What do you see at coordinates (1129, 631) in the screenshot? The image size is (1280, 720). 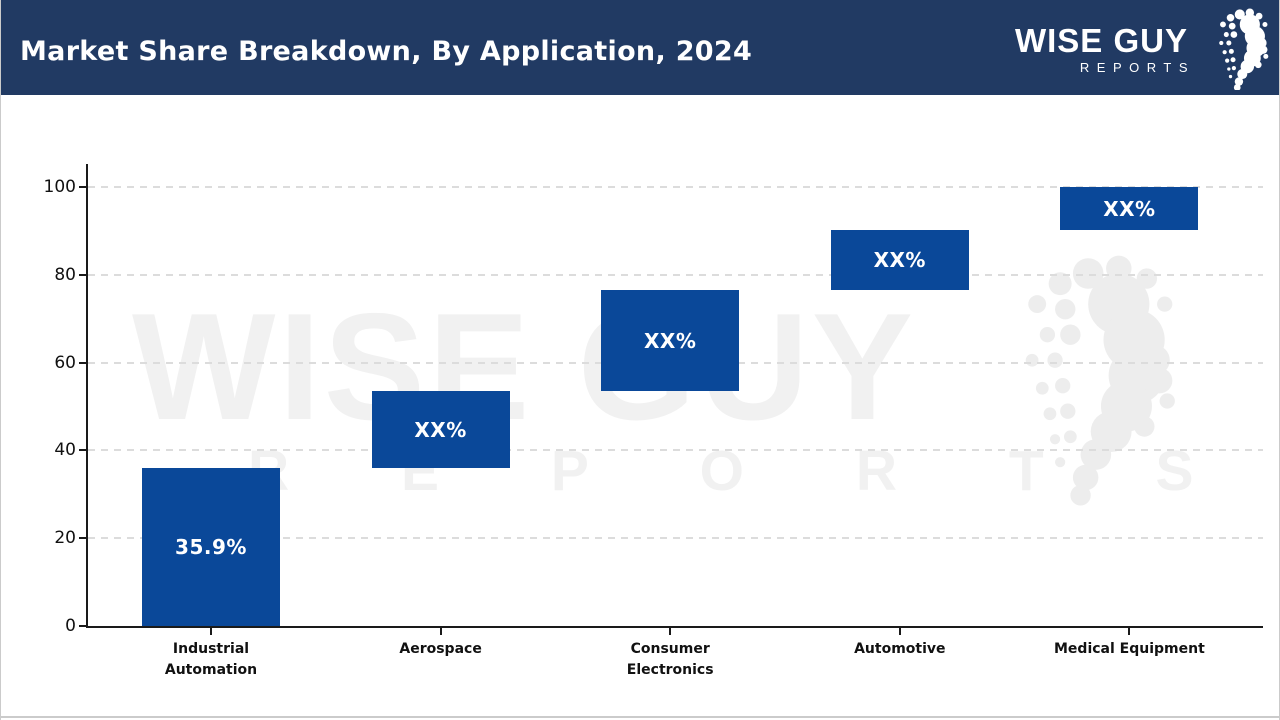 I see `x-tick-mark-medical-equipment` at bounding box center [1129, 631].